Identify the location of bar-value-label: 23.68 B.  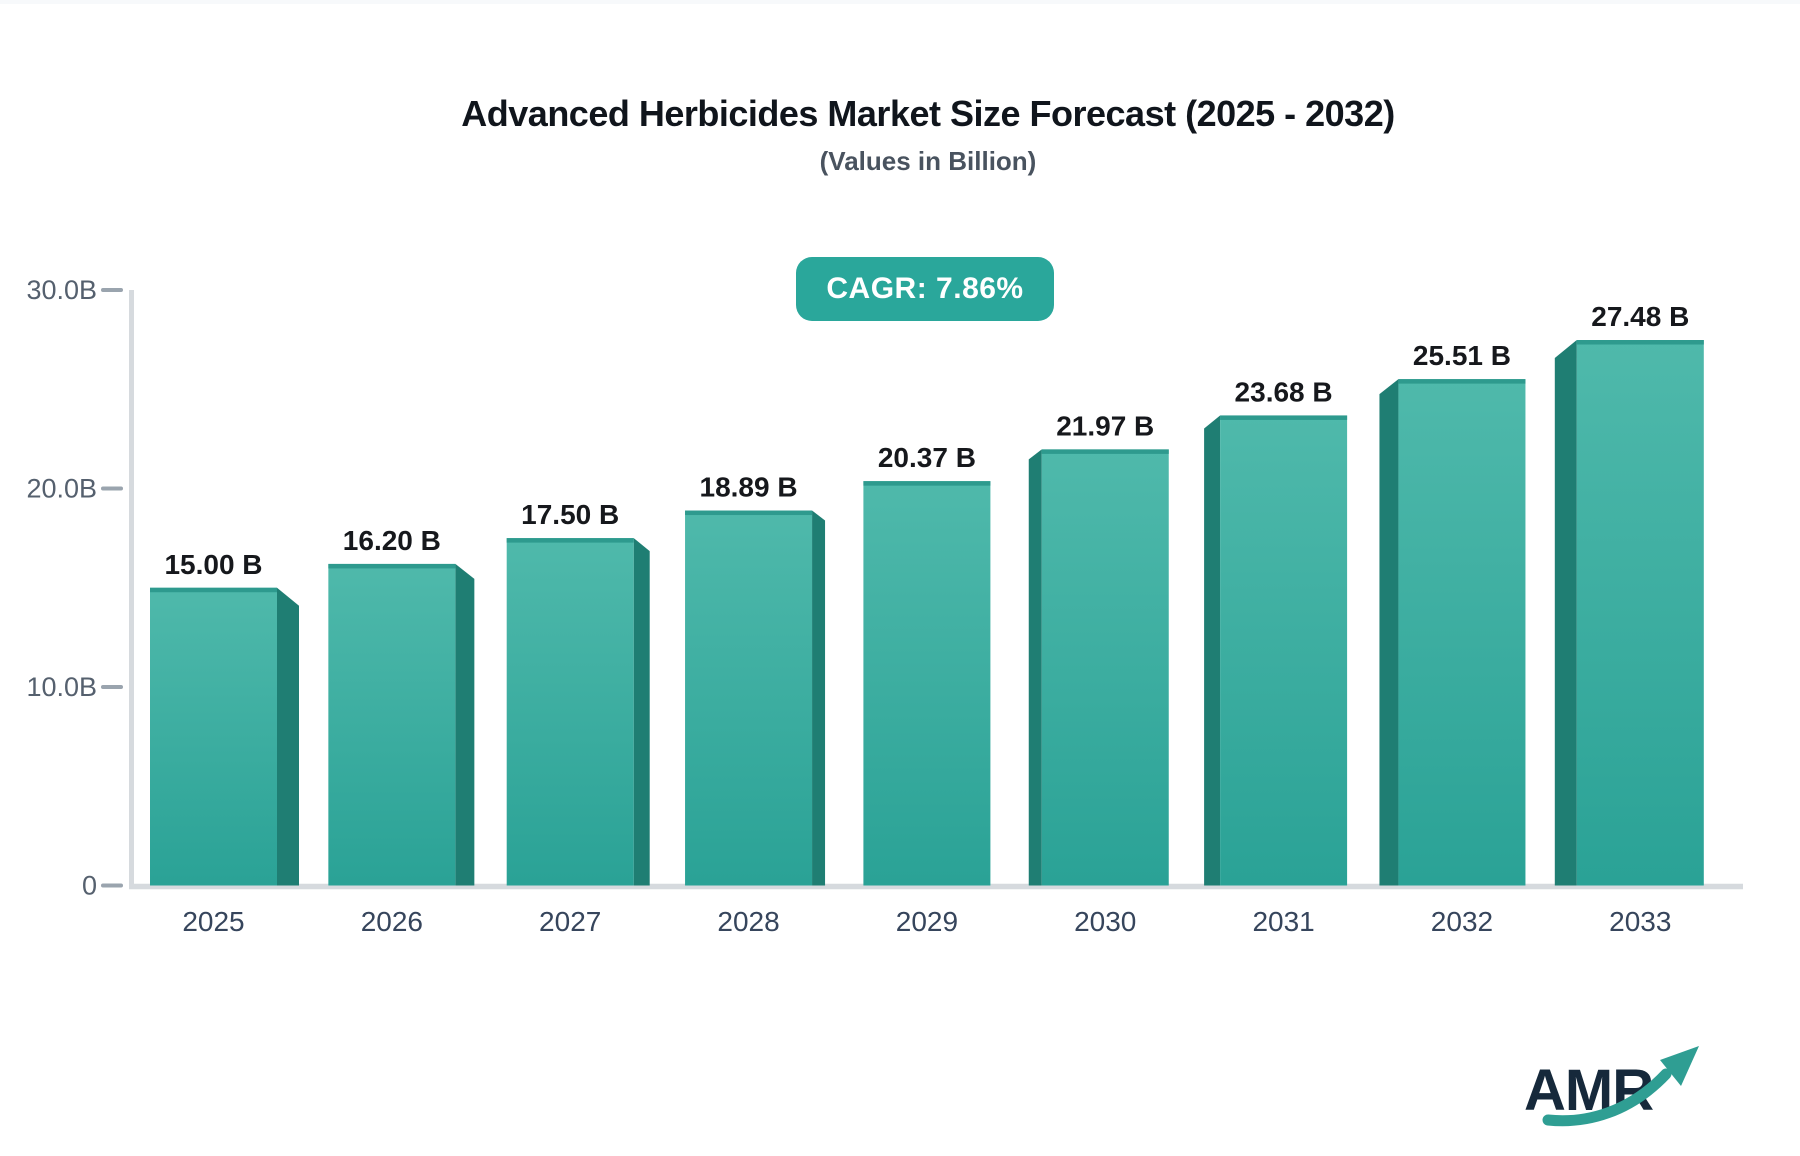
(1284, 391).